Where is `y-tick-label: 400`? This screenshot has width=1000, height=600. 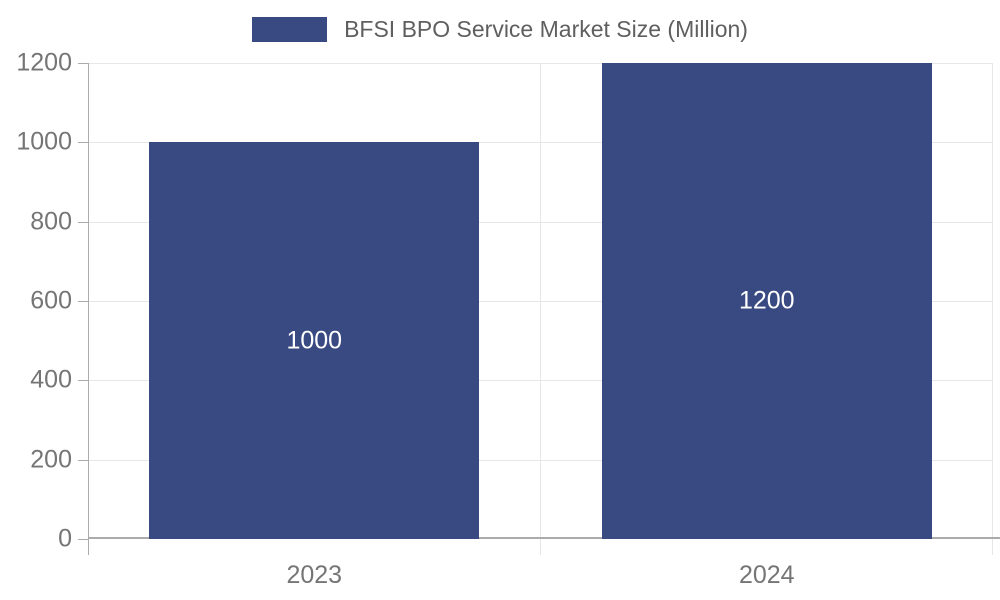
y-tick-label: 400 is located at coordinates (51, 379).